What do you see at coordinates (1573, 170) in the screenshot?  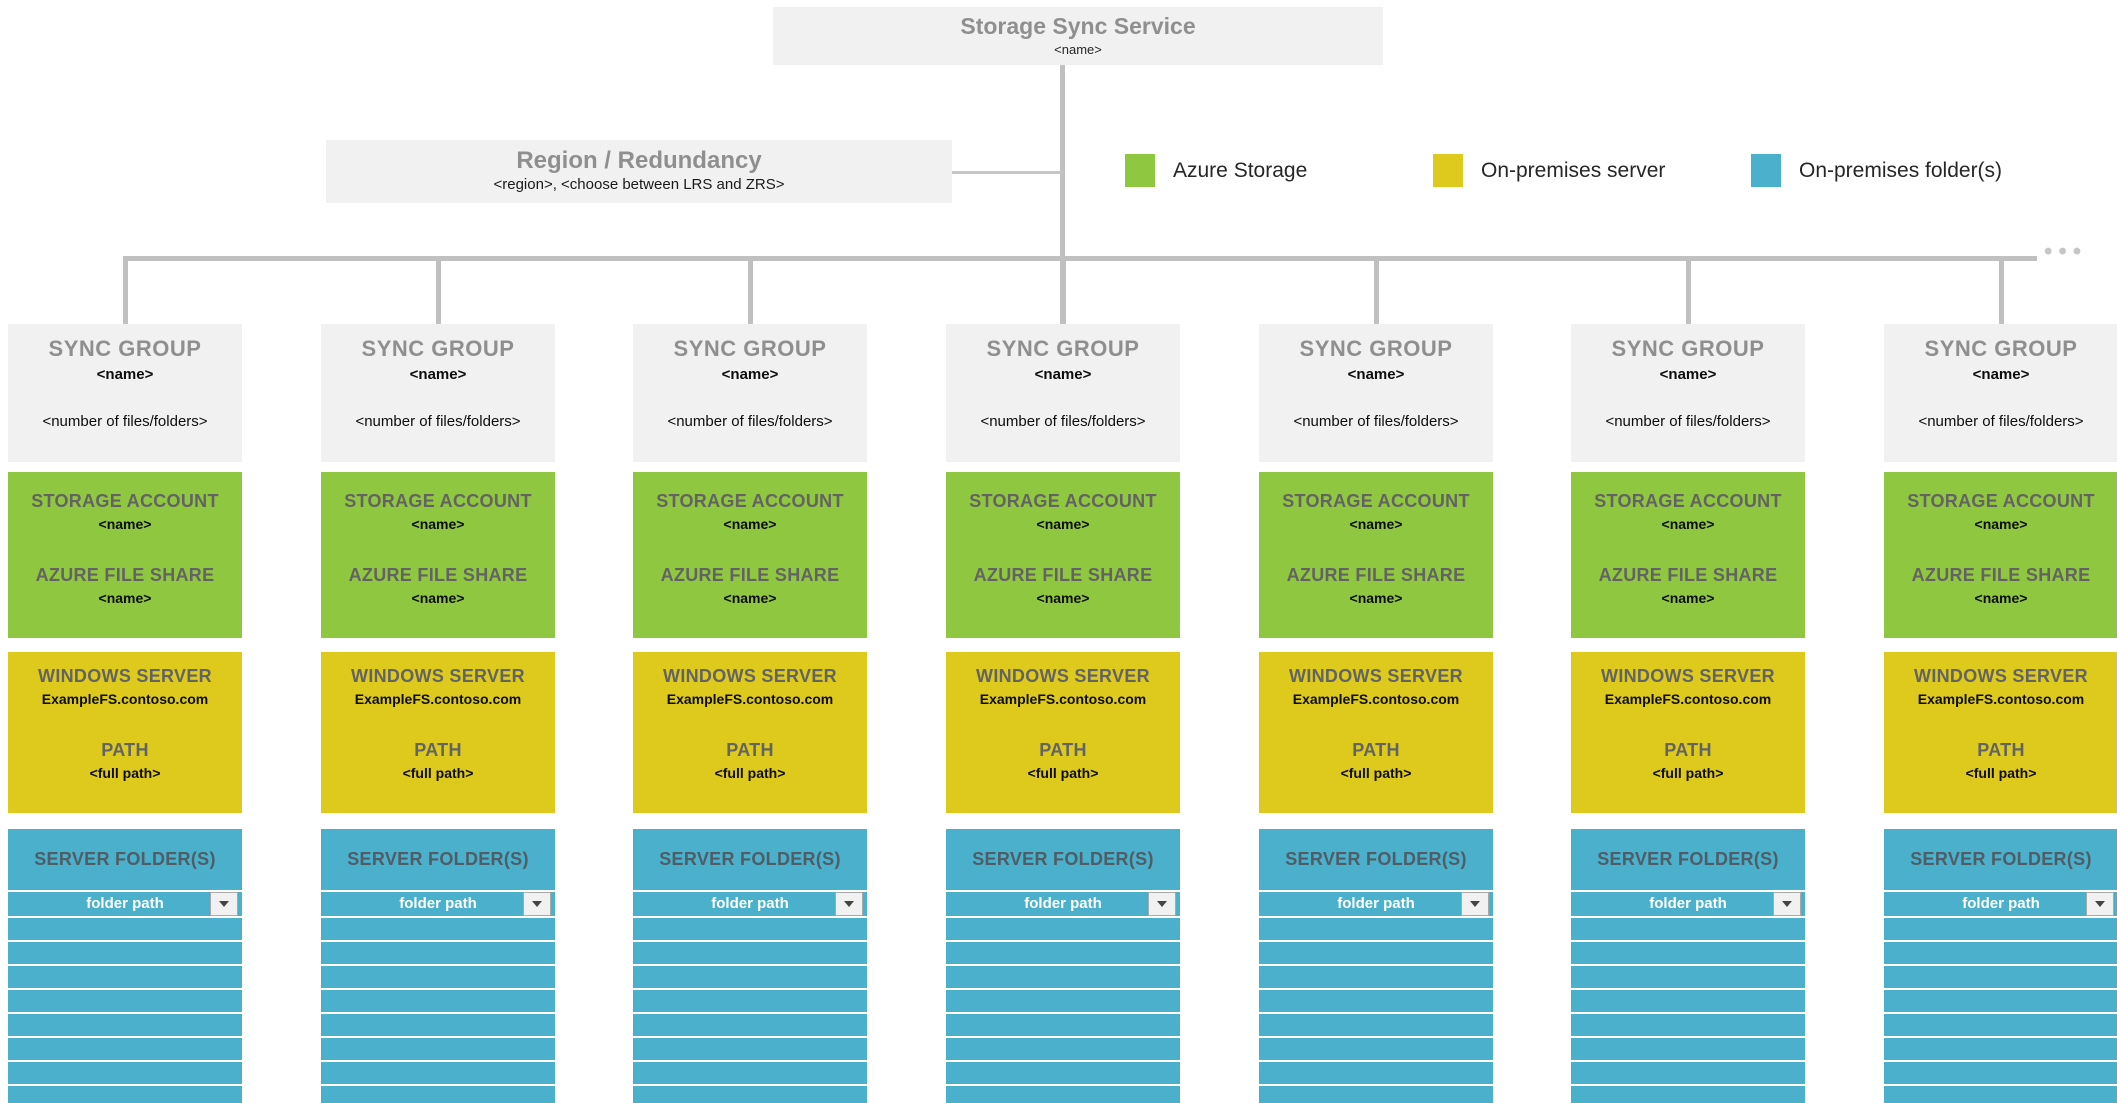 I see `legend-label-on-premises-server: On-premises server` at bounding box center [1573, 170].